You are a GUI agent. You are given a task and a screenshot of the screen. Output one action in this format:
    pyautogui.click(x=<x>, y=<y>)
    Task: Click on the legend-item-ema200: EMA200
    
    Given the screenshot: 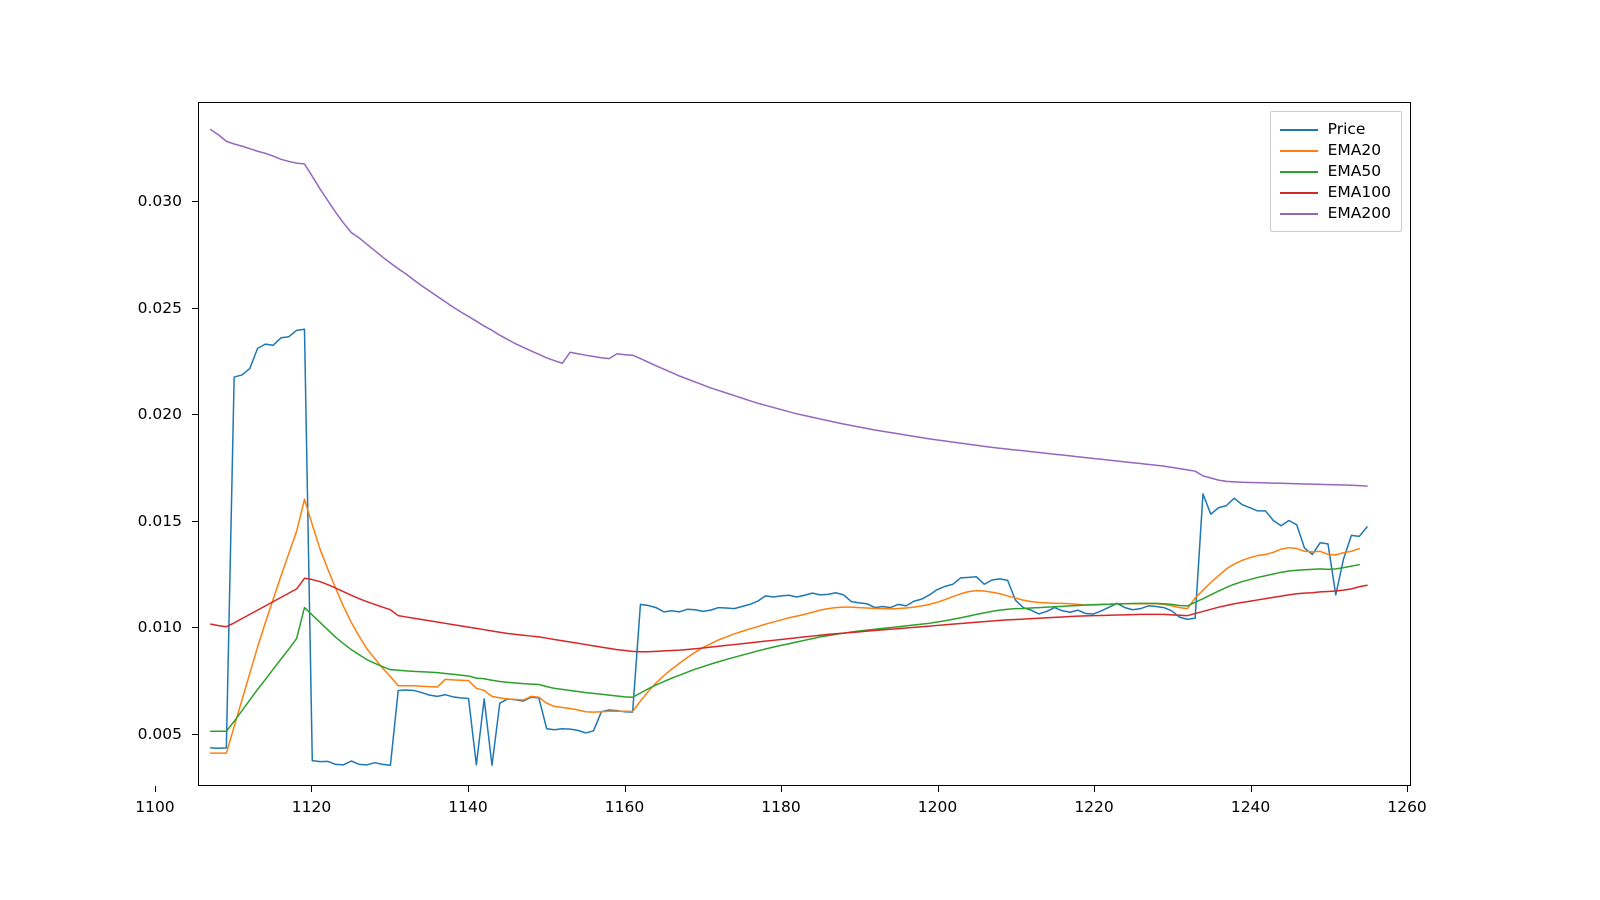 What is the action you would take?
    pyautogui.click(x=1335, y=213)
    